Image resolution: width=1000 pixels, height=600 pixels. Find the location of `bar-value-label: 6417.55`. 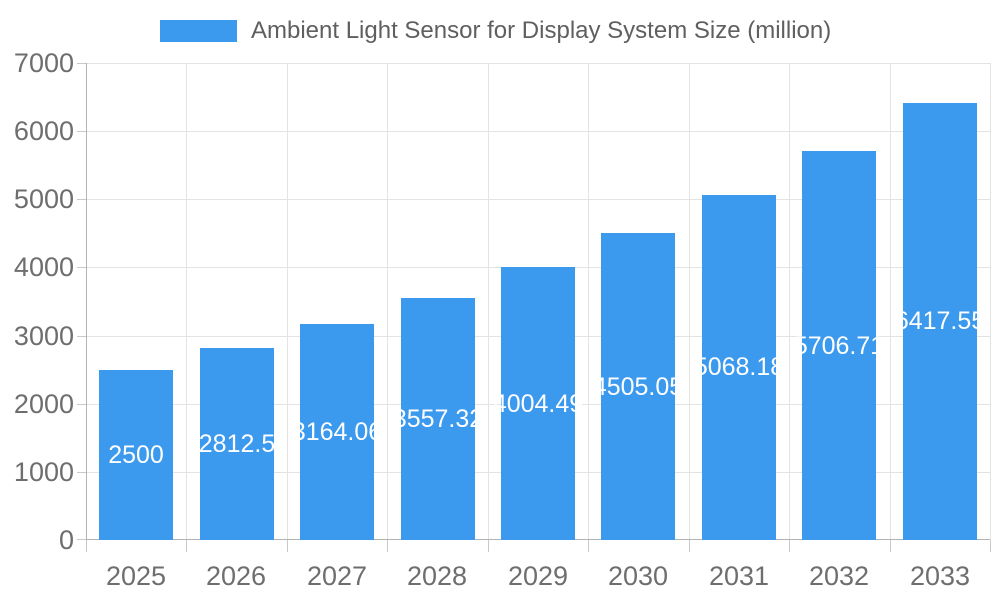

bar-value-label: 6417.55 is located at coordinates (940, 321).